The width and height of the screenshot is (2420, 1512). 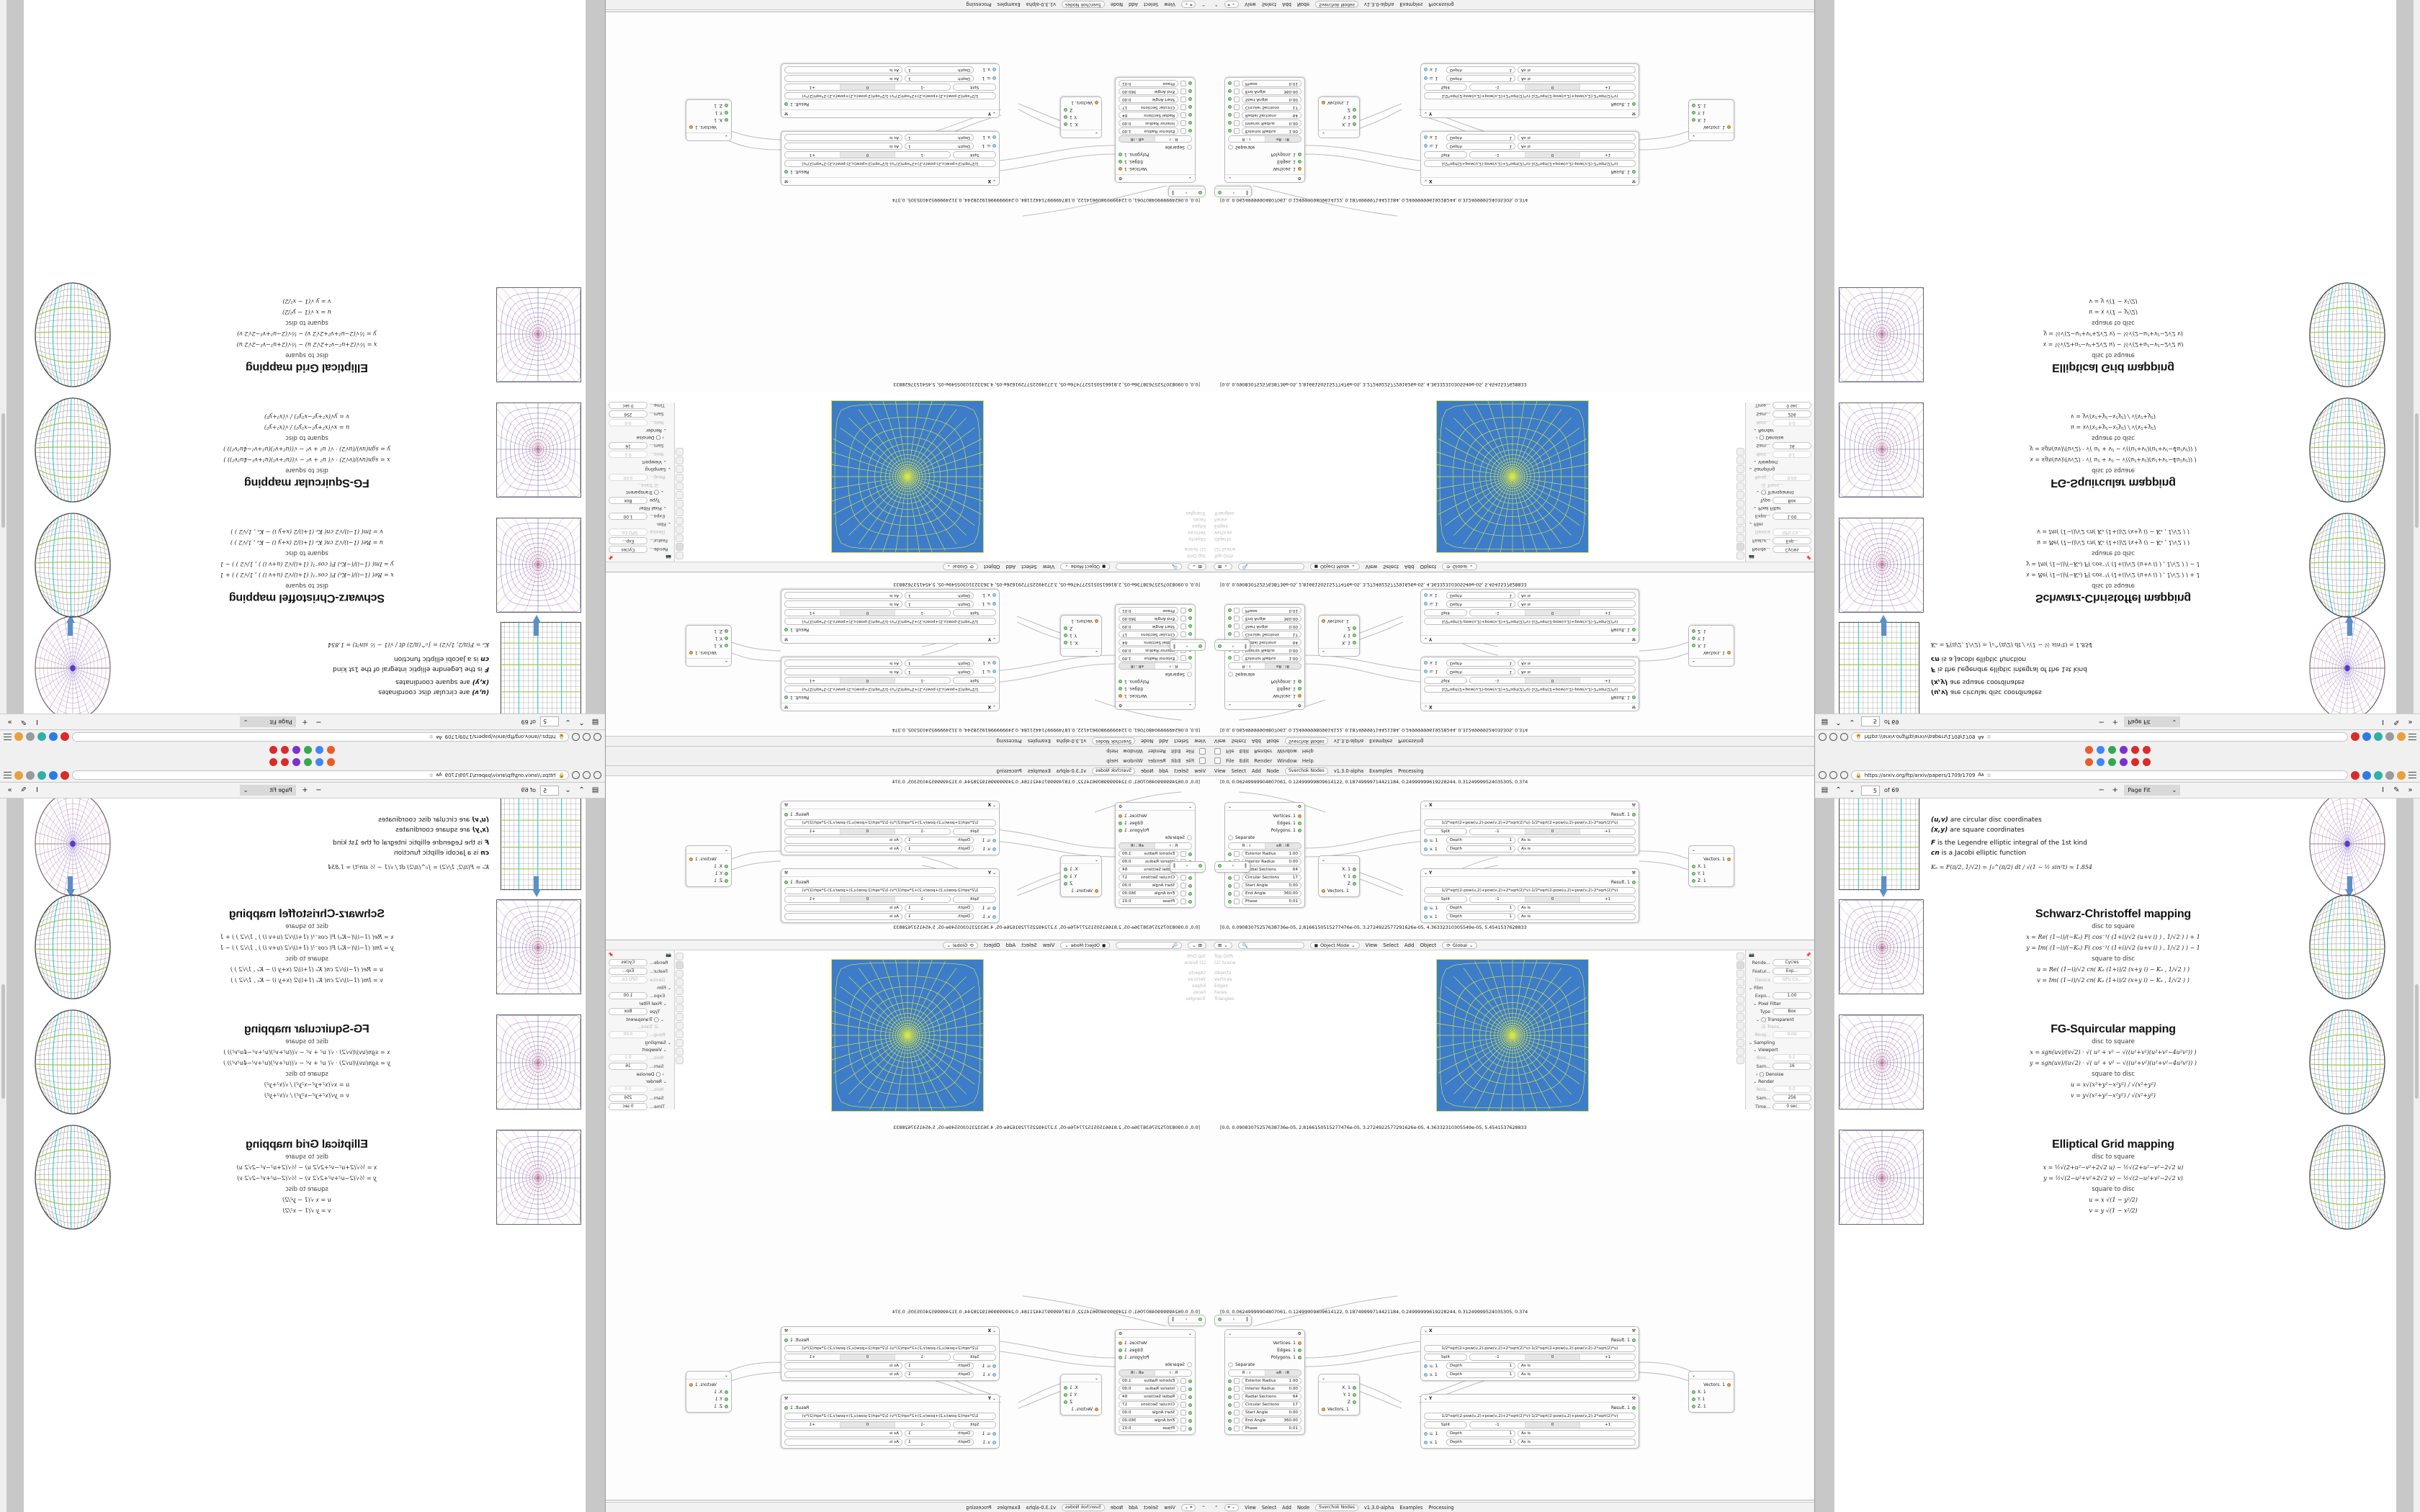 I want to click on node-grip-icon: ‖, so click(x=1173, y=193).